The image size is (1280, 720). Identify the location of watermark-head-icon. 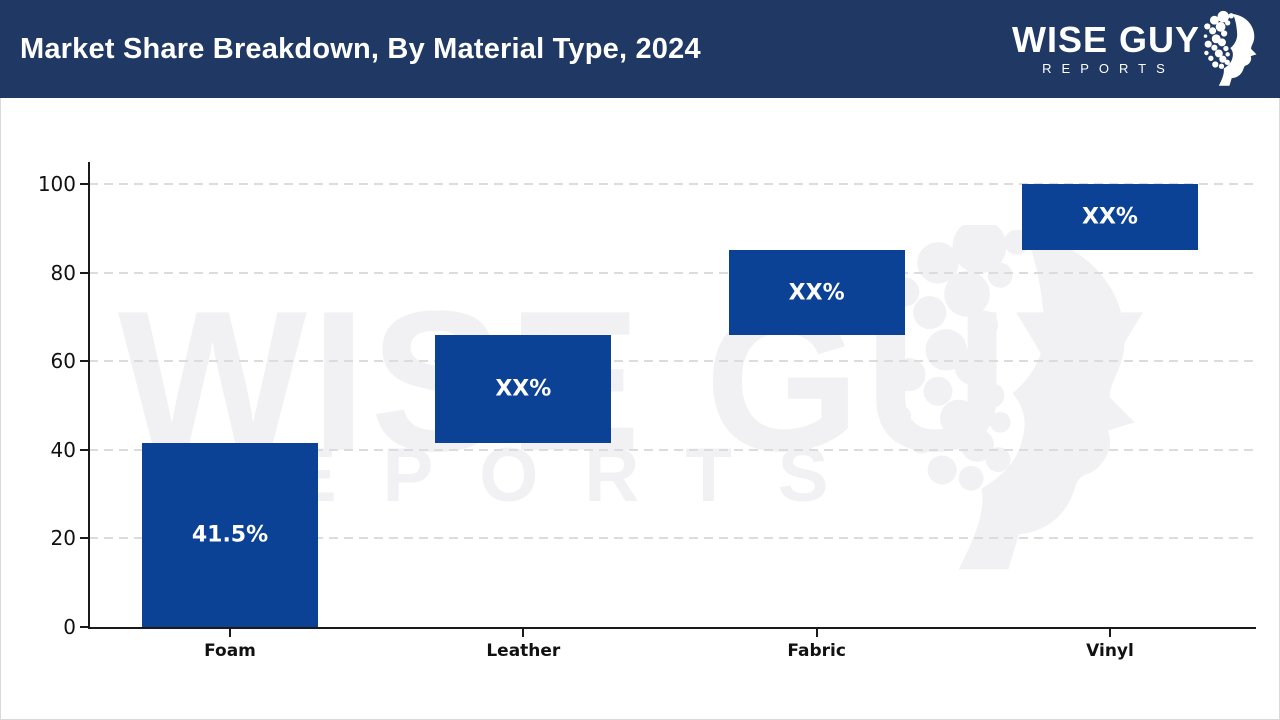
(1011, 397).